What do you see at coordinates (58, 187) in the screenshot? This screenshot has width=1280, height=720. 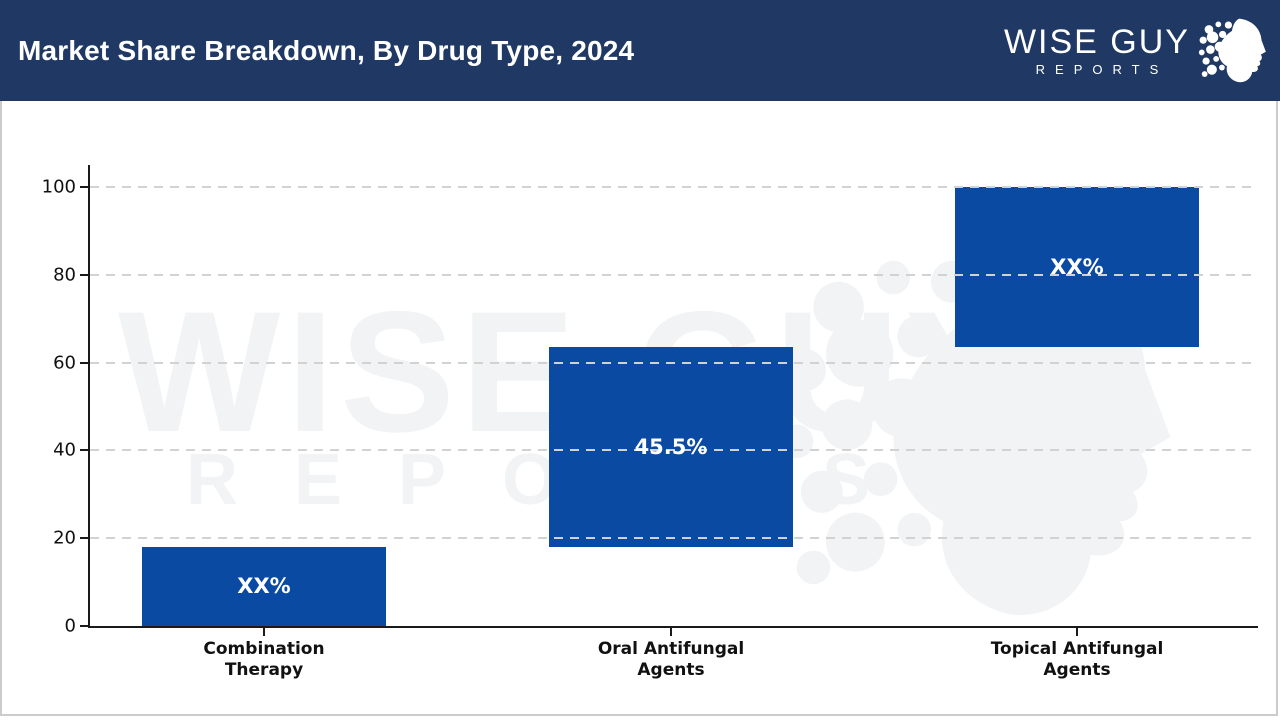 I see `y-tick-label-100: 100` at bounding box center [58, 187].